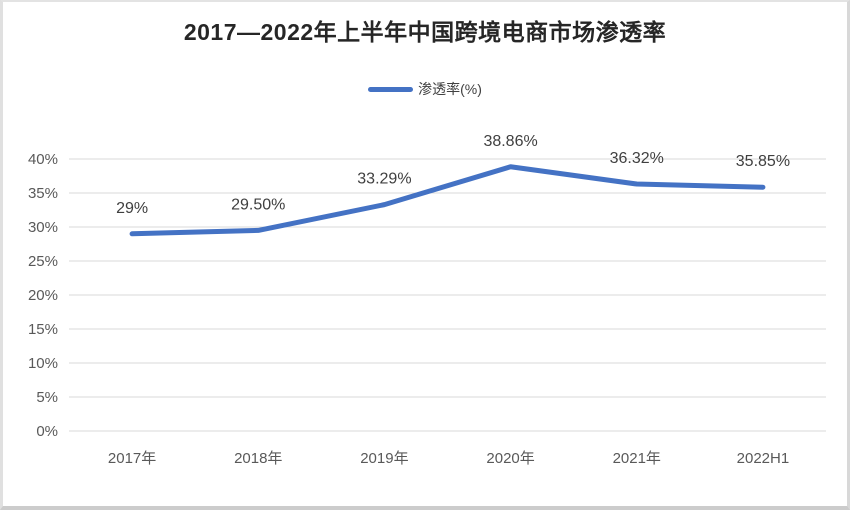  I want to click on y-axis-tick-label: 20%, so click(43, 295).